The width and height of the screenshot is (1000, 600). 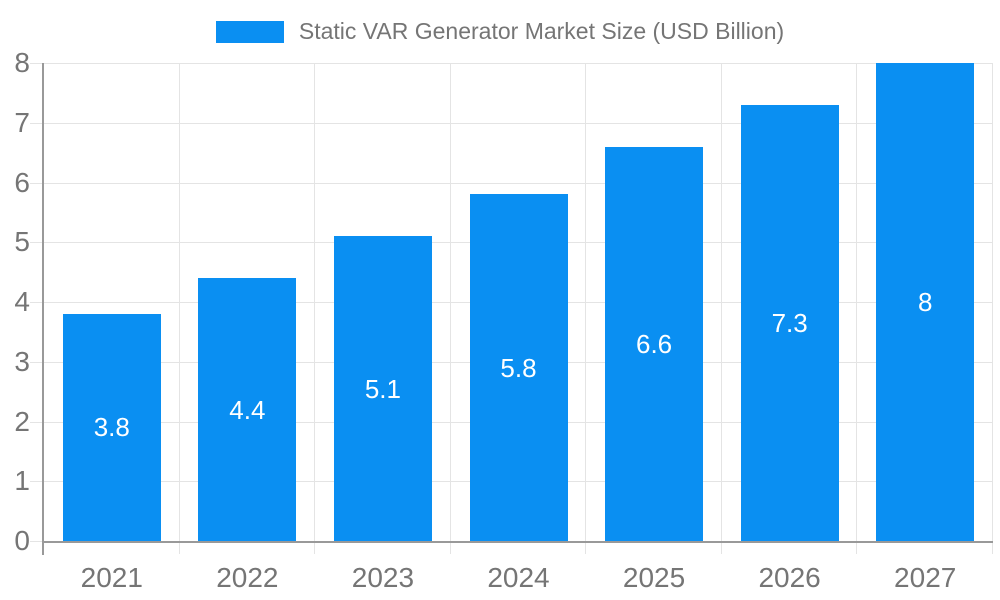 What do you see at coordinates (789, 577) in the screenshot?
I see `x-tick-label-2026: 2026` at bounding box center [789, 577].